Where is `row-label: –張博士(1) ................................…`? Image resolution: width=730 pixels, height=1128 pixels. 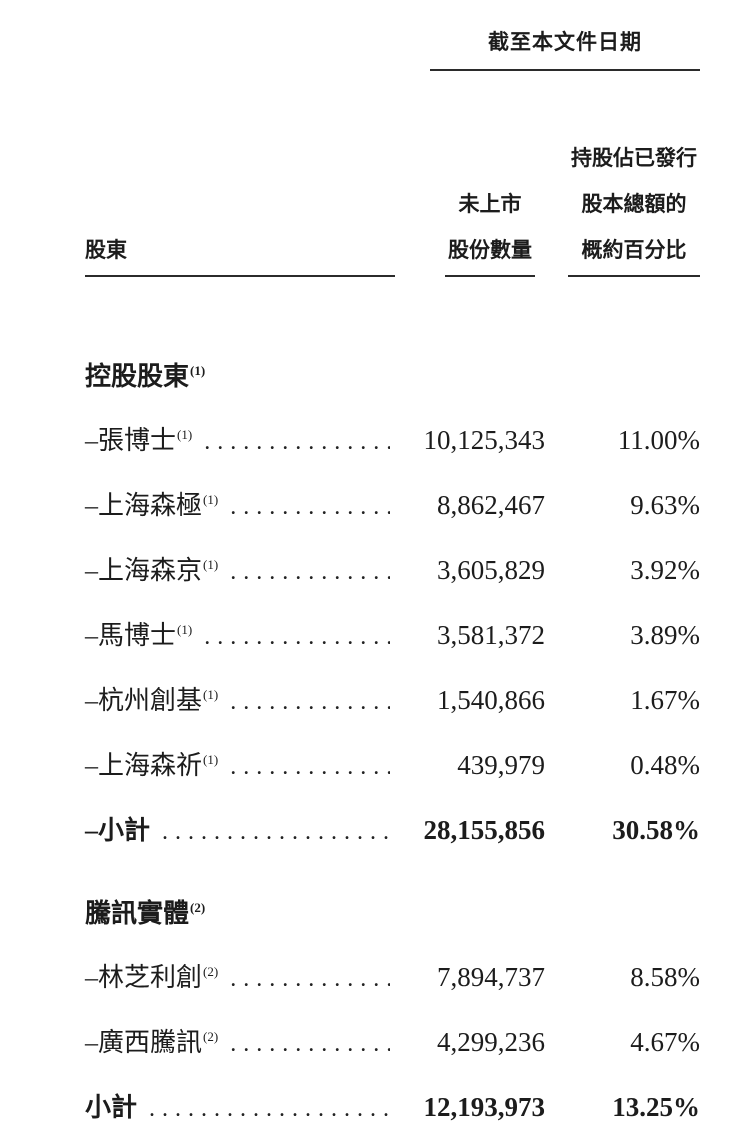
row-label: –張博士(1) ................................… is located at coordinates (240, 441).